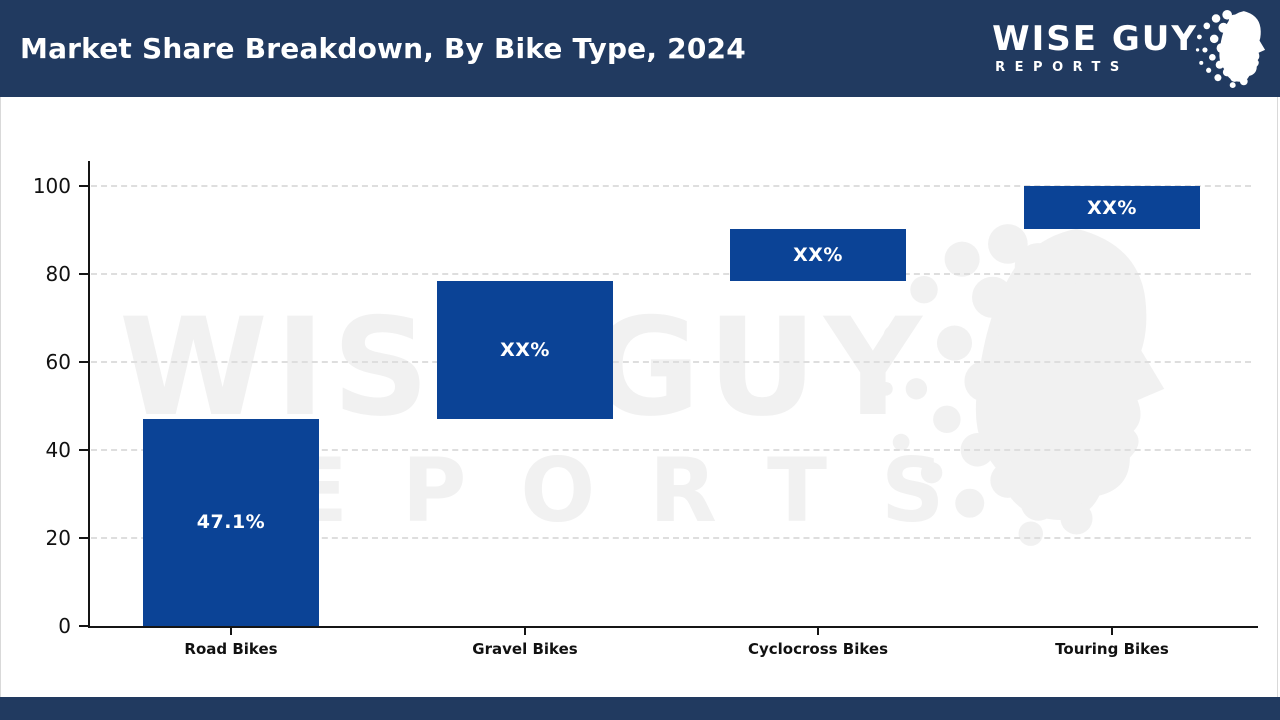 Image resolution: width=1280 pixels, height=720 pixels. I want to click on wiseguy-head-icon, so click(1230, 48).